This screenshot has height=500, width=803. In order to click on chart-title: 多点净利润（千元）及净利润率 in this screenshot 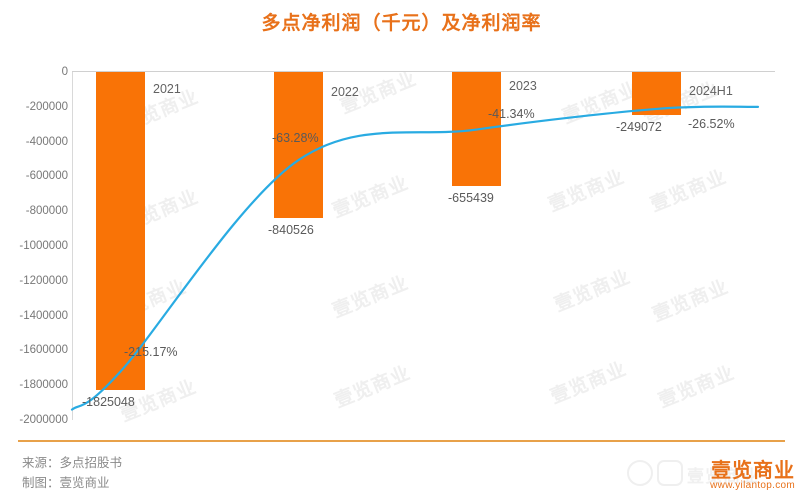, I will do `click(401, 23)`.